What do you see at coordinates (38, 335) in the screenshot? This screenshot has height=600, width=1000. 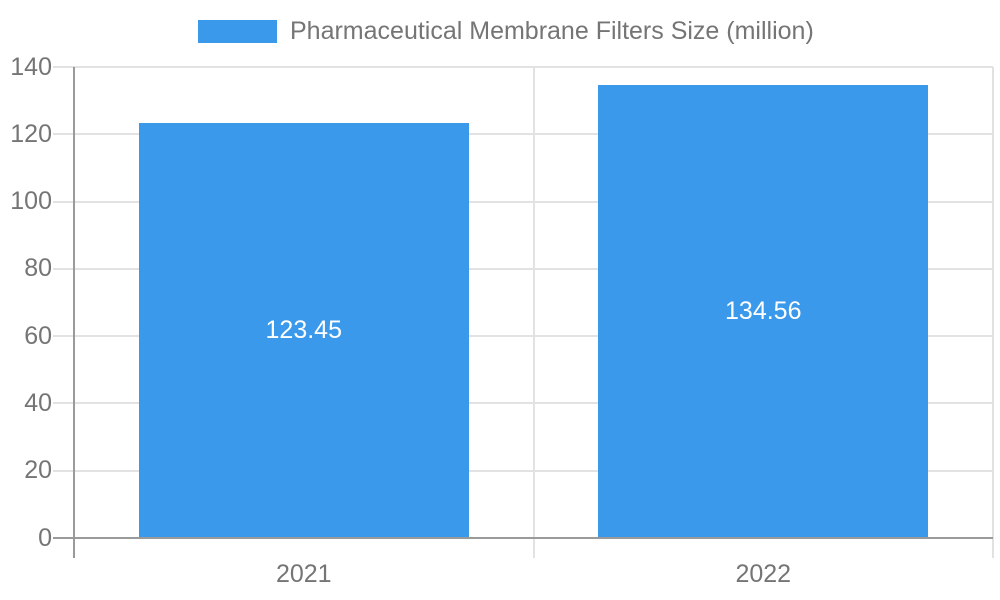 I see `y-tick-label: 60` at bounding box center [38, 335].